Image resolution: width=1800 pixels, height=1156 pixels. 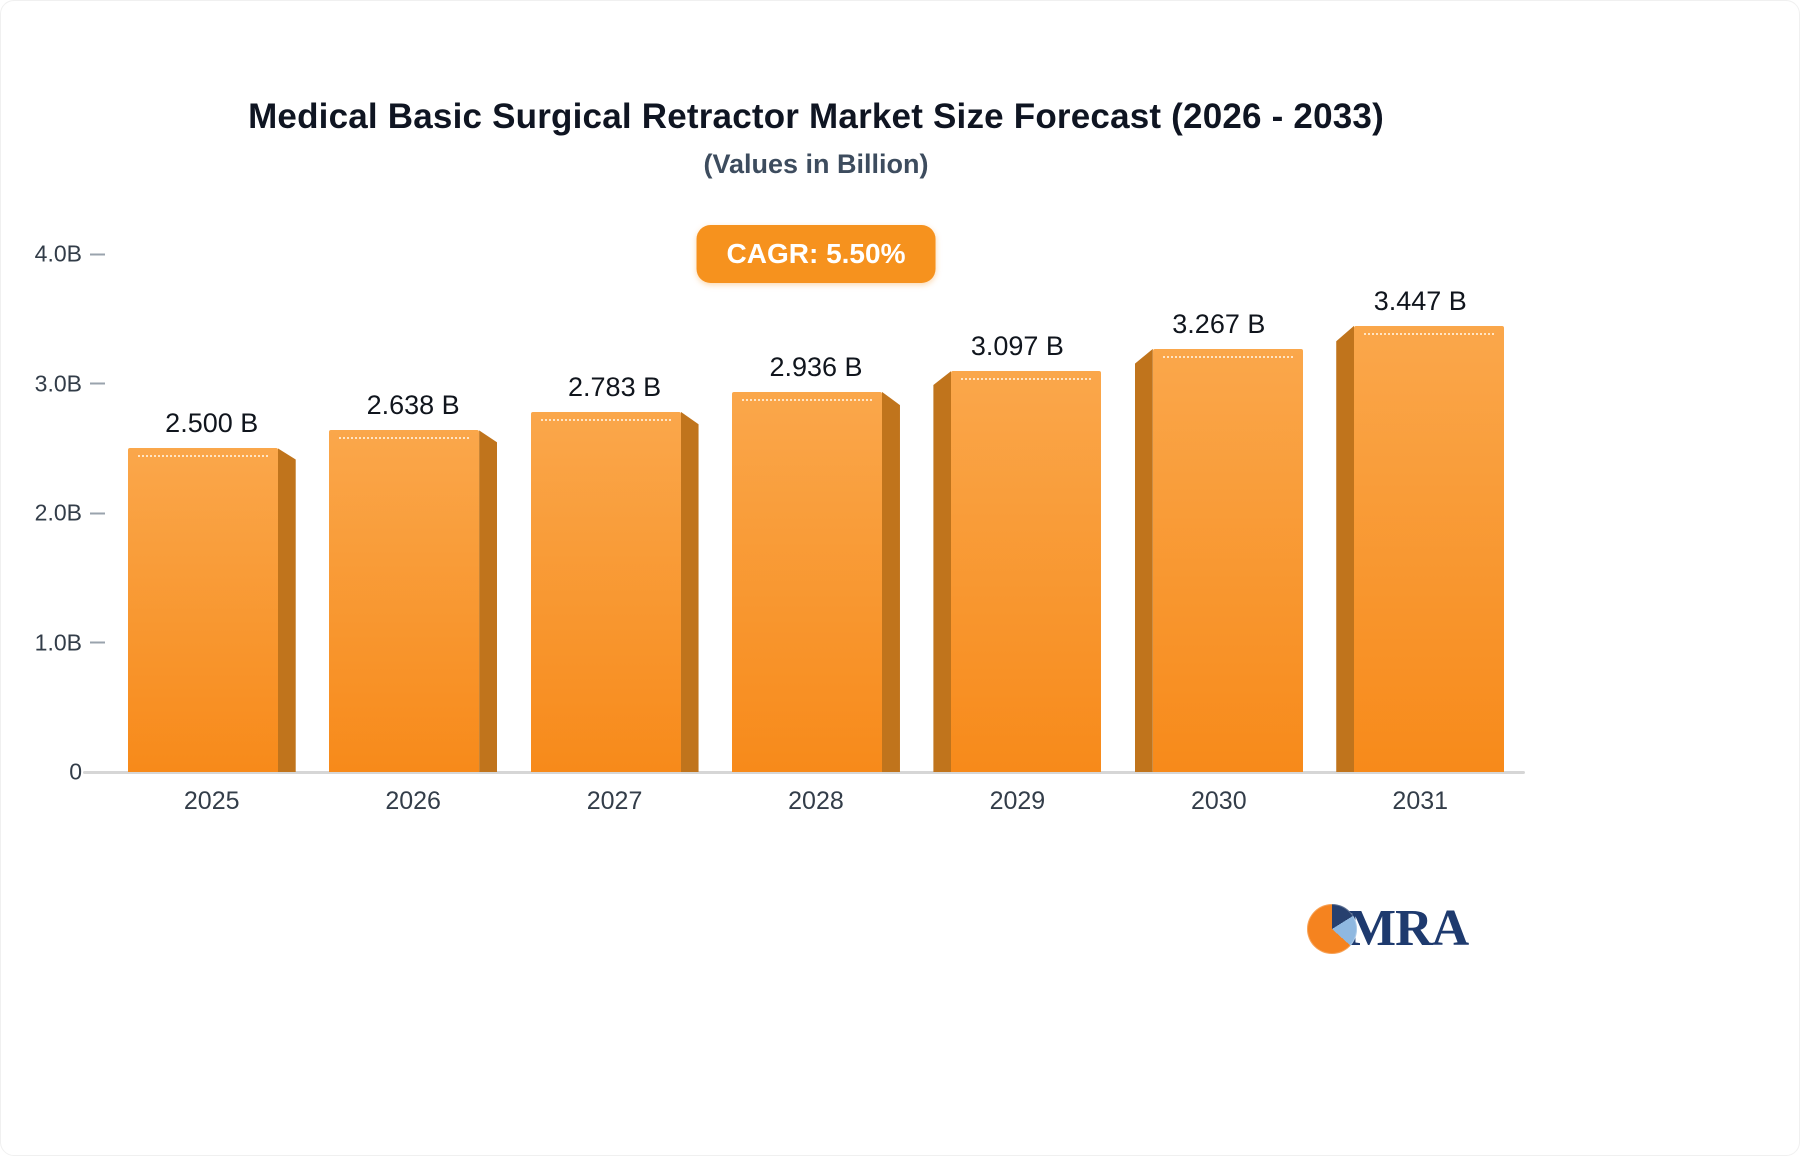 What do you see at coordinates (615, 386) in the screenshot?
I see `bar-value-label: 2.783 B` at bounding box center [615, 386].